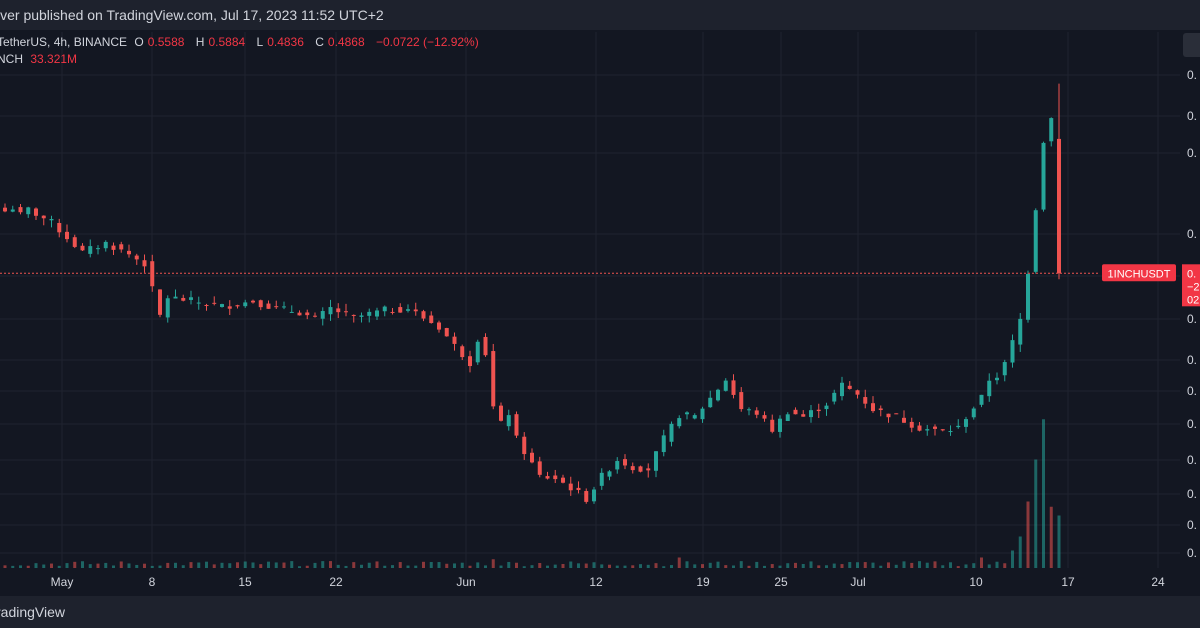  I want to click on open-value: 0.5588, so click(166, 42).